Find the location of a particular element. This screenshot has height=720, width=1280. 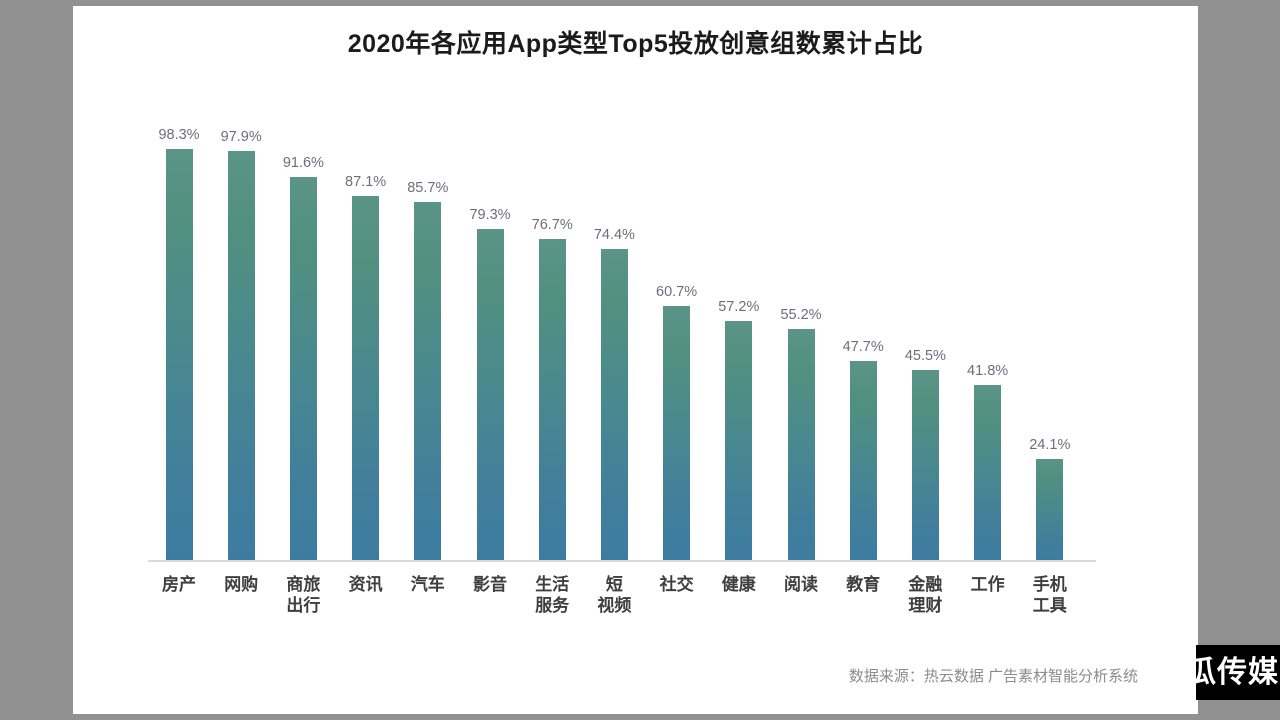

category-axis-label-line: 金融 is located at coordinates (925, 584).